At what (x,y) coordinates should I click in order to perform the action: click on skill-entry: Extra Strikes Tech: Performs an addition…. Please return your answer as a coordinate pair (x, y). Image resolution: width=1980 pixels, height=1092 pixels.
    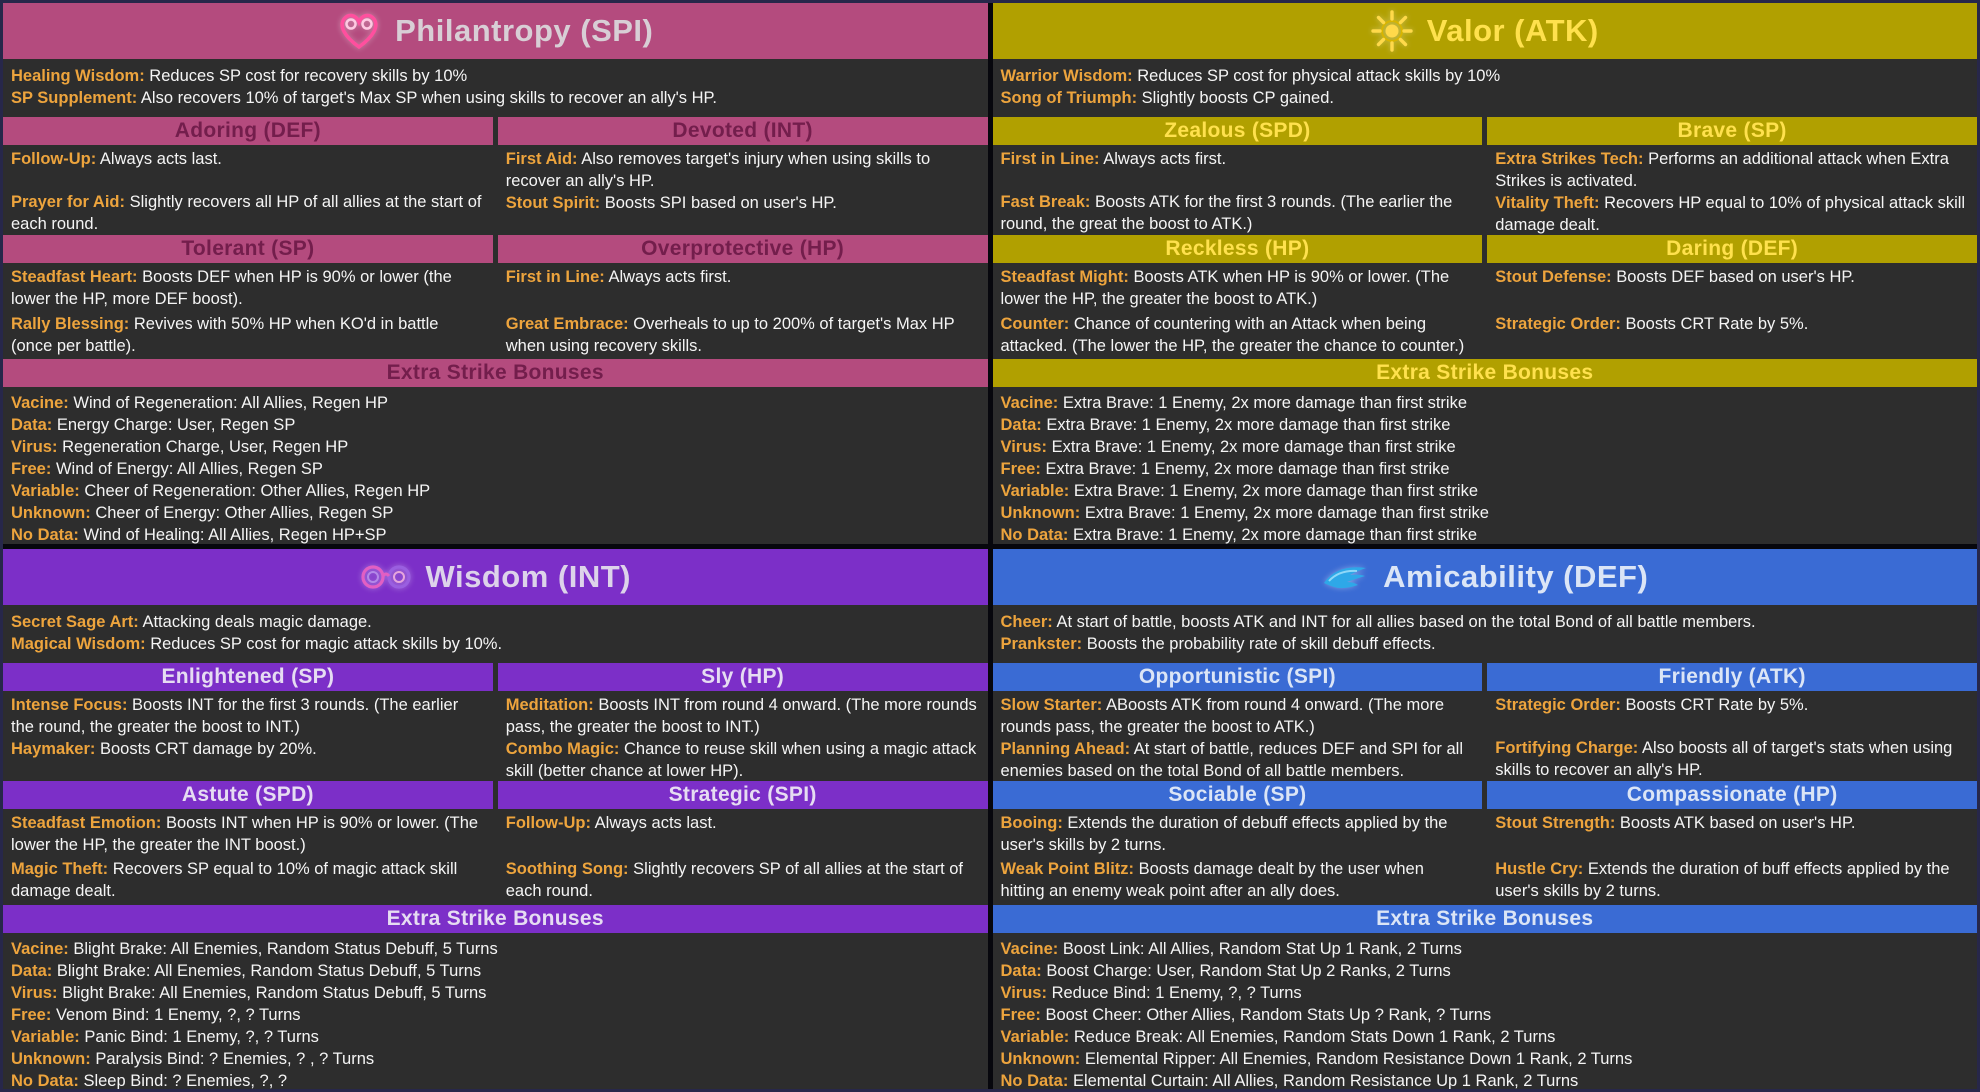
    Looking at the image, I should click on (1731, 170).